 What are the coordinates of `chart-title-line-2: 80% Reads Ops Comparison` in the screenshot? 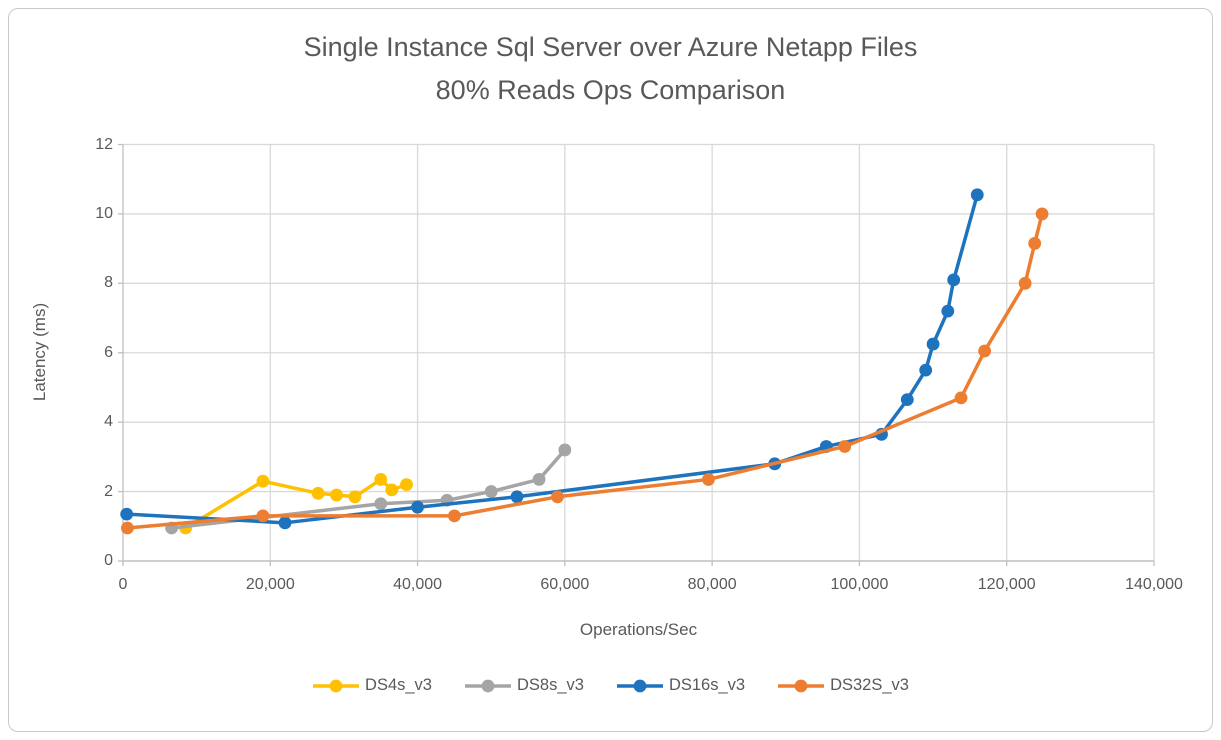 It's located at (610, 90).